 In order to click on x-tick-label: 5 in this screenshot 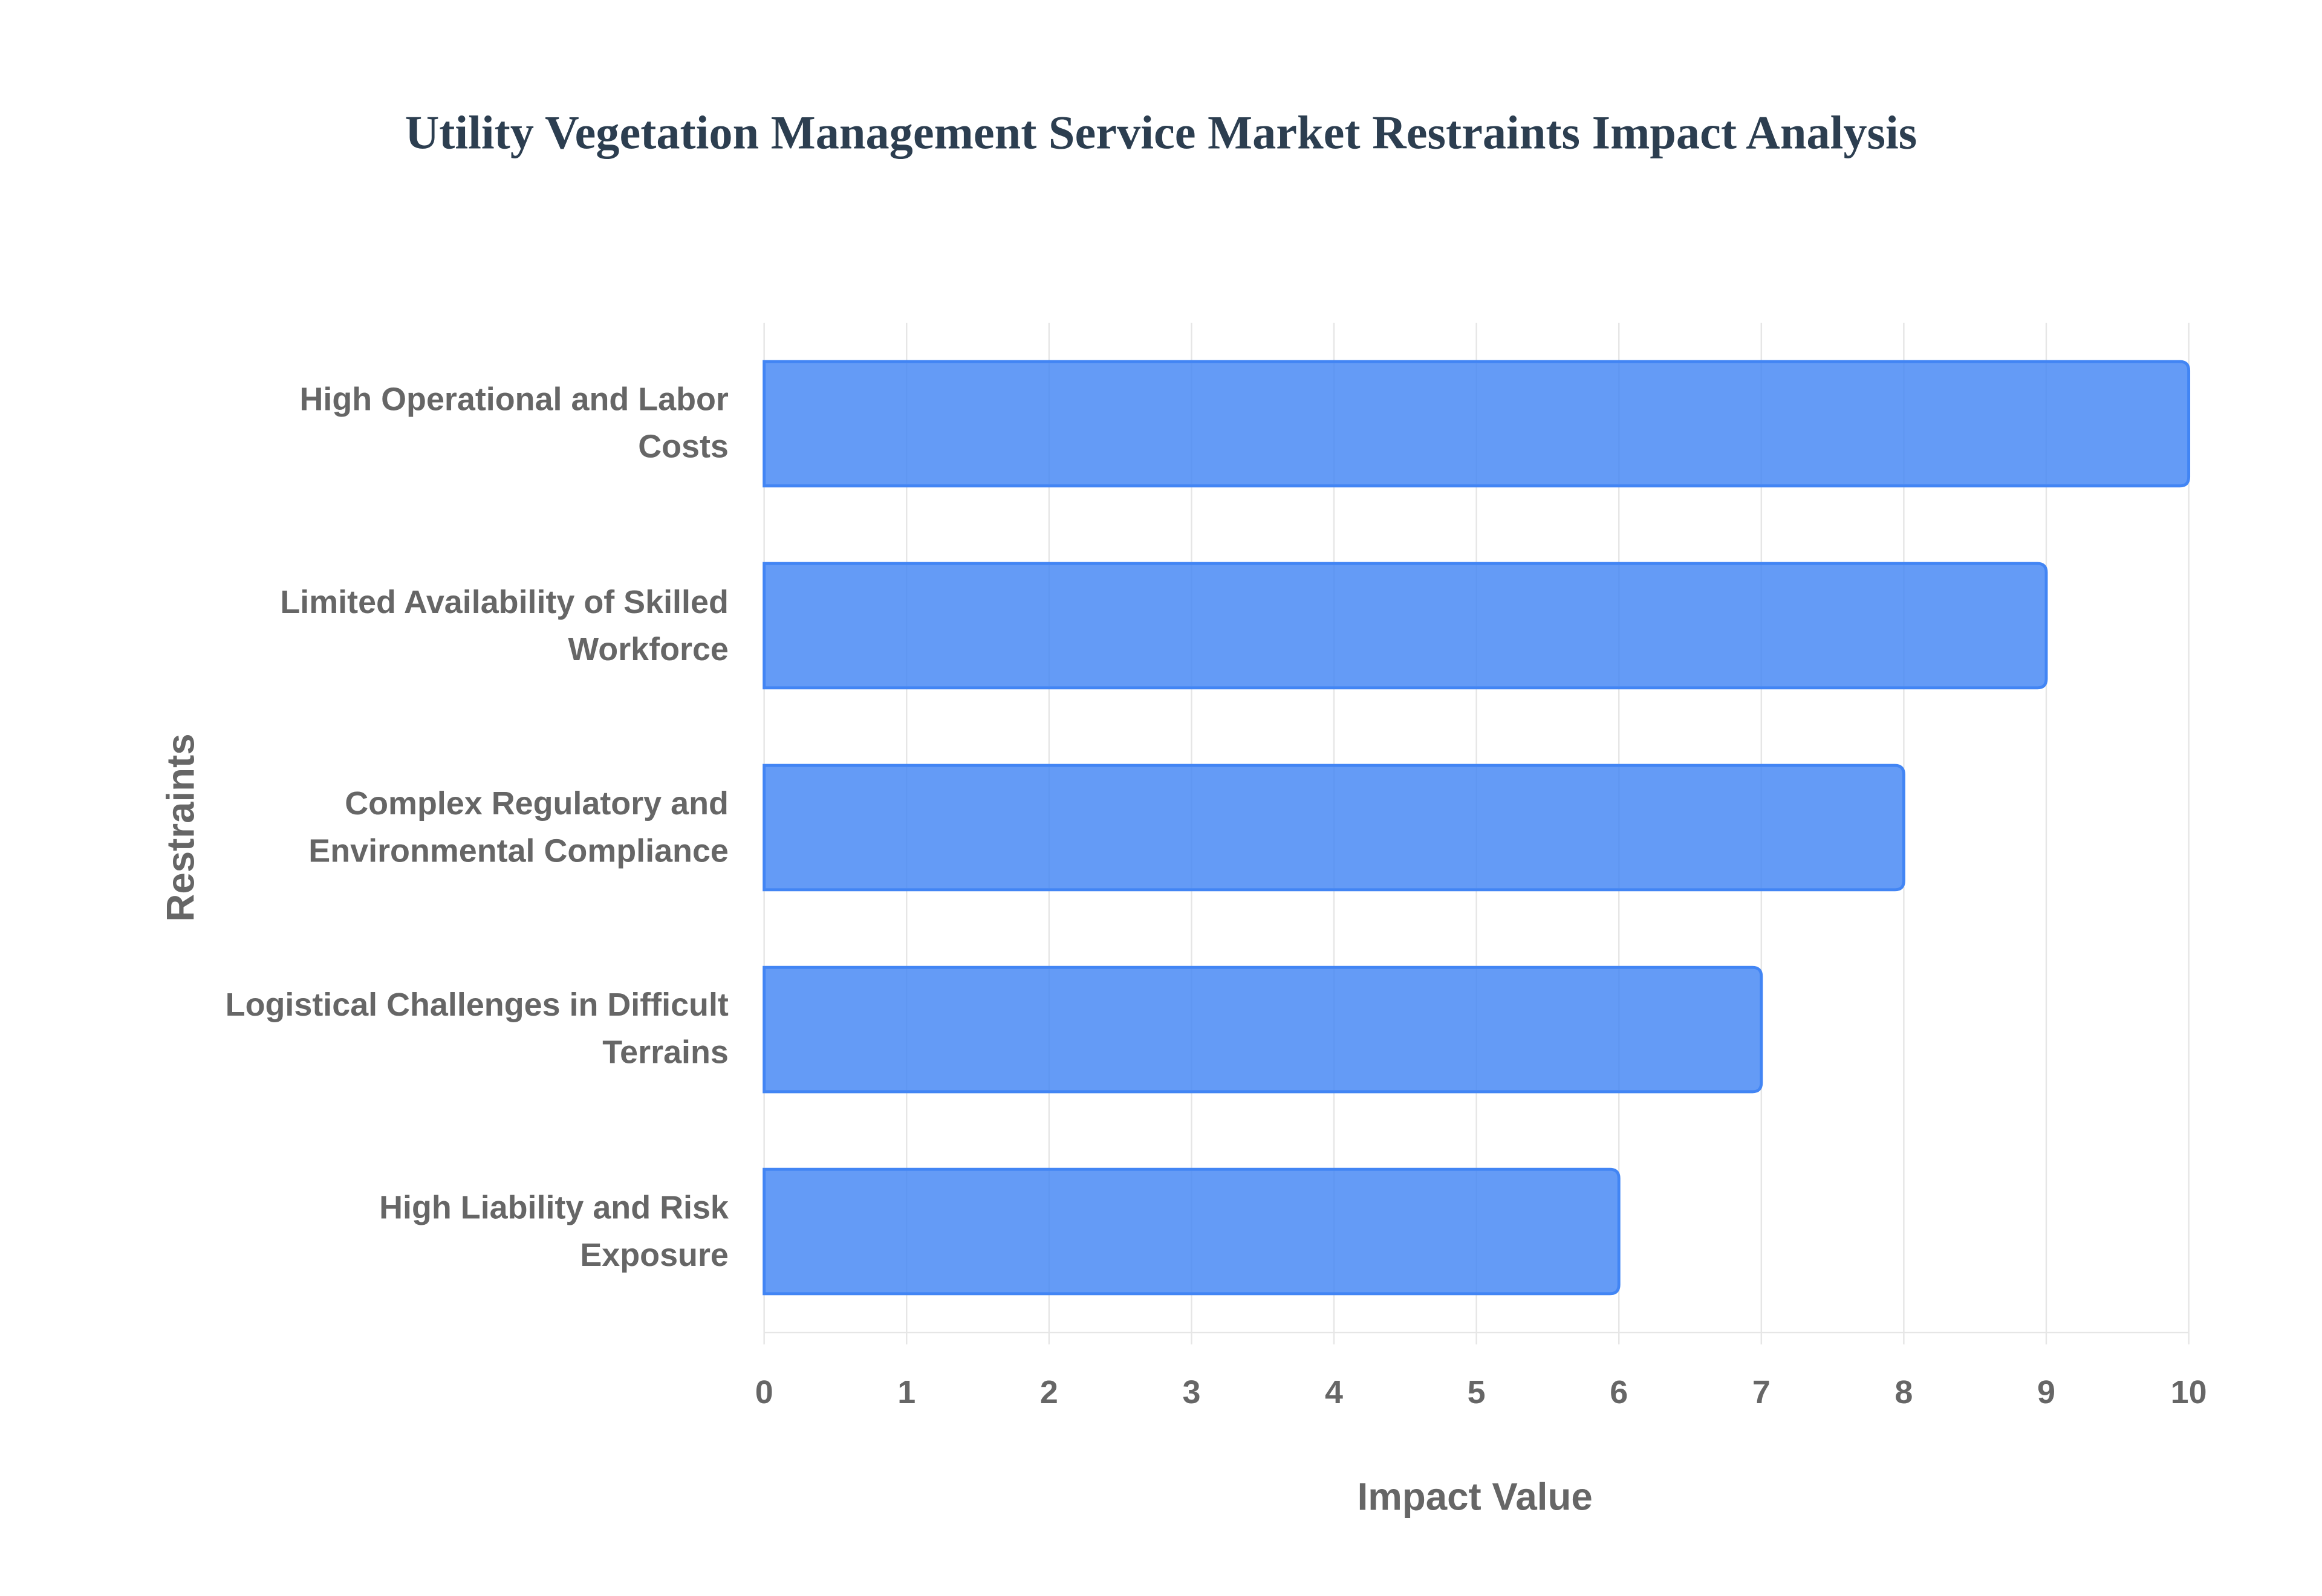, I will do `click(1477, 1392)`.